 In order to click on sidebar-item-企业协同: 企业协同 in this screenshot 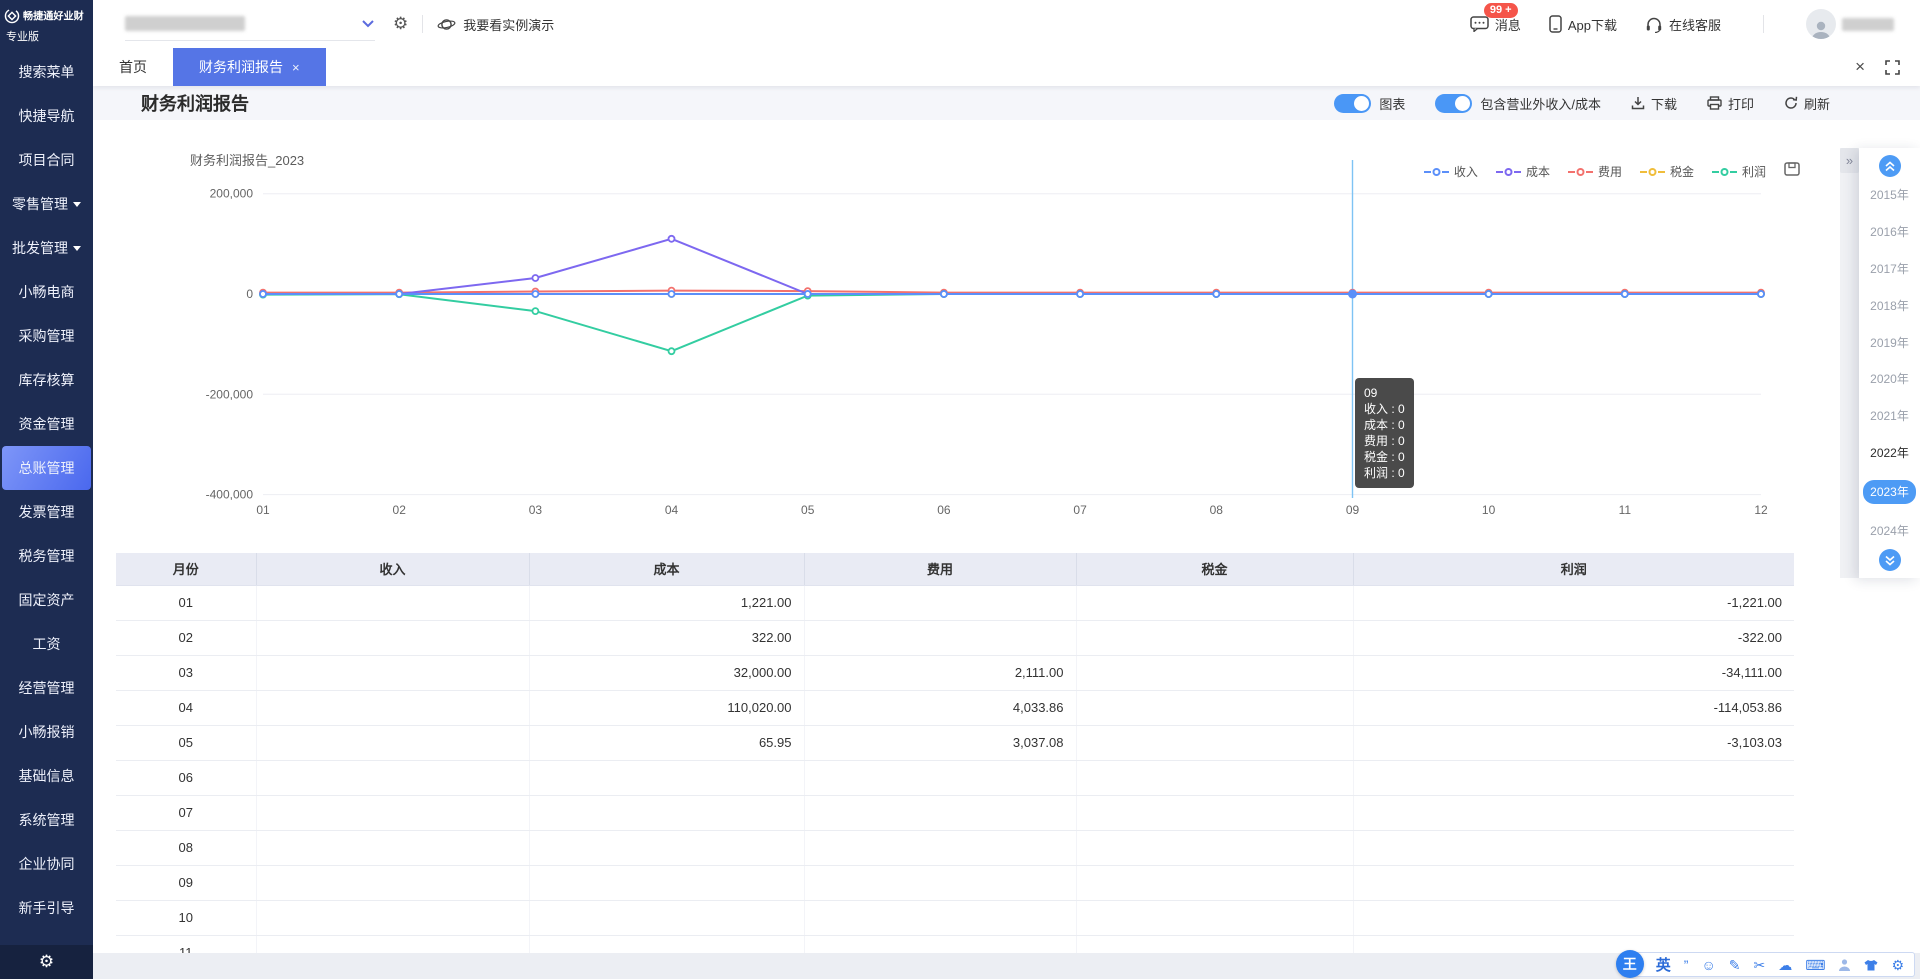, I will do `click(46, 864)`.